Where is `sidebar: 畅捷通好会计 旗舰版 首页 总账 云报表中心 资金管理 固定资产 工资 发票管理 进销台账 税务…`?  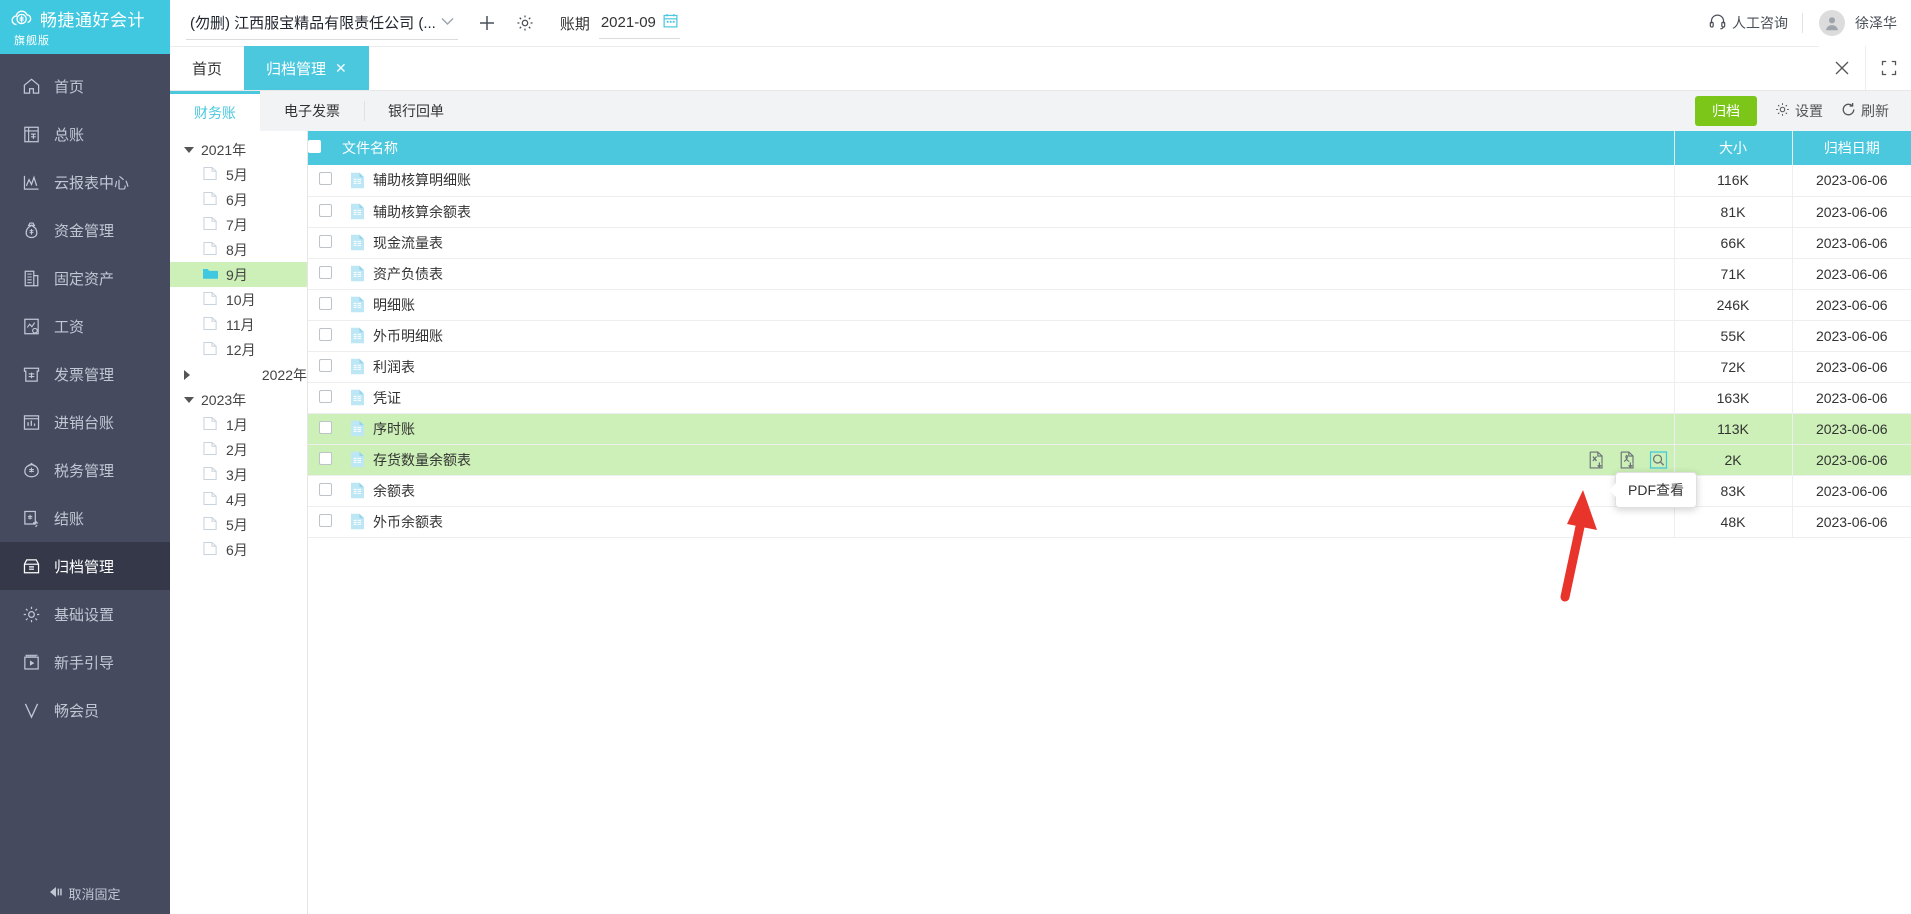
sidebar: 畅捷通好会计 旗舰版 首页 总账 云报表中心 资金管理 固定资产 工资 发票管理 进销台账 税务… is located at coordinates (85, 457).